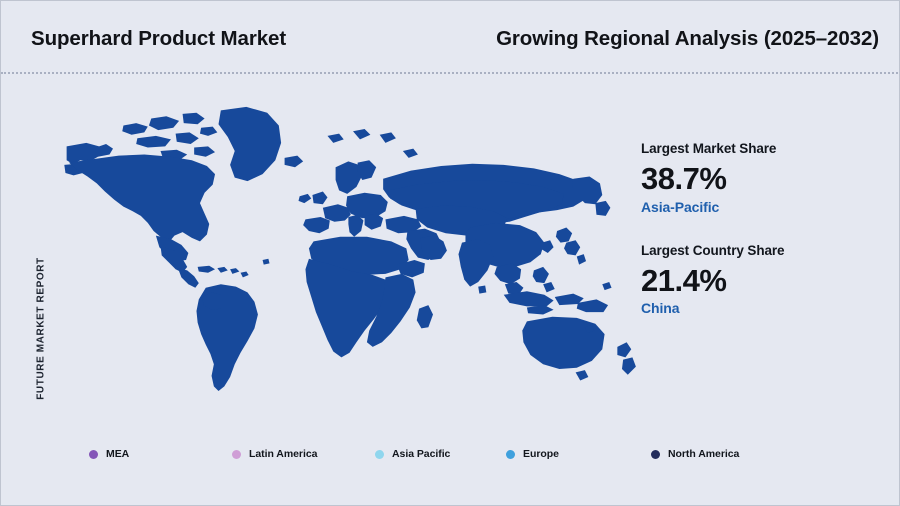 This screenshot has width=900, height=506. Describe the element at coordinates (660, 308) in the screenshot. I see `stat-region: China` at that location.